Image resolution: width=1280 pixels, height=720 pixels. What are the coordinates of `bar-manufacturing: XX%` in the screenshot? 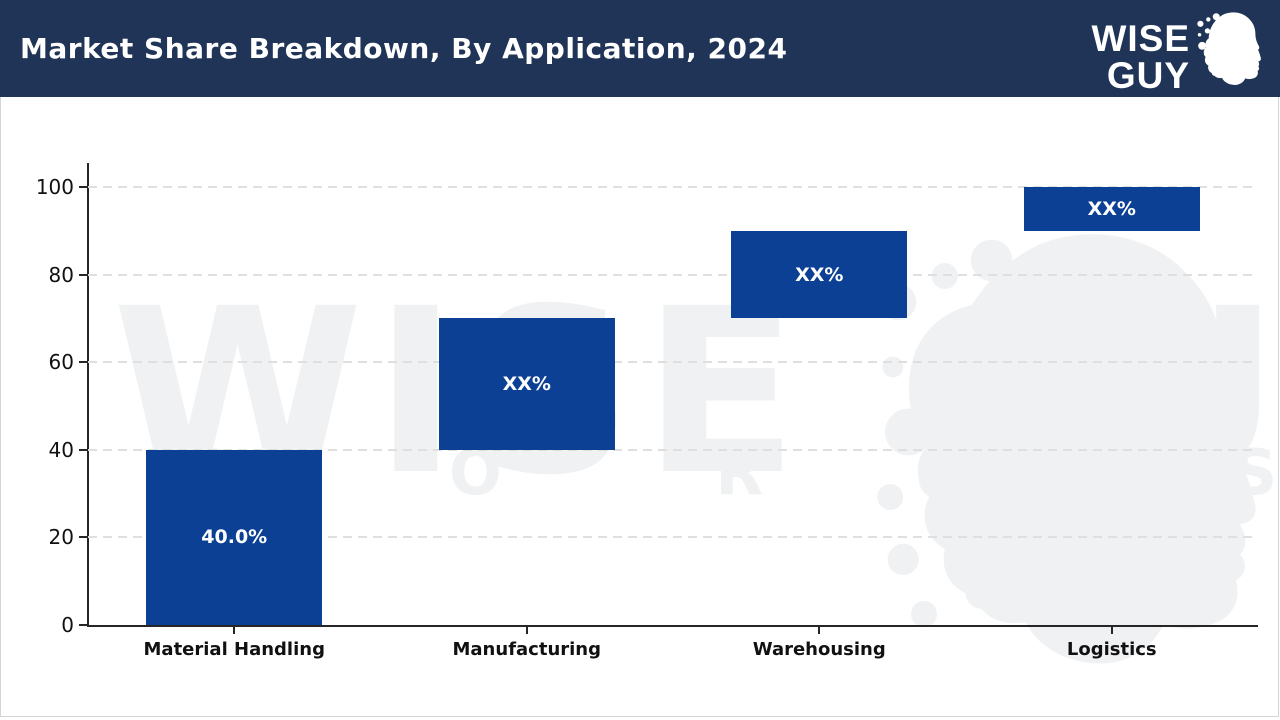 It's located at (526, 384).